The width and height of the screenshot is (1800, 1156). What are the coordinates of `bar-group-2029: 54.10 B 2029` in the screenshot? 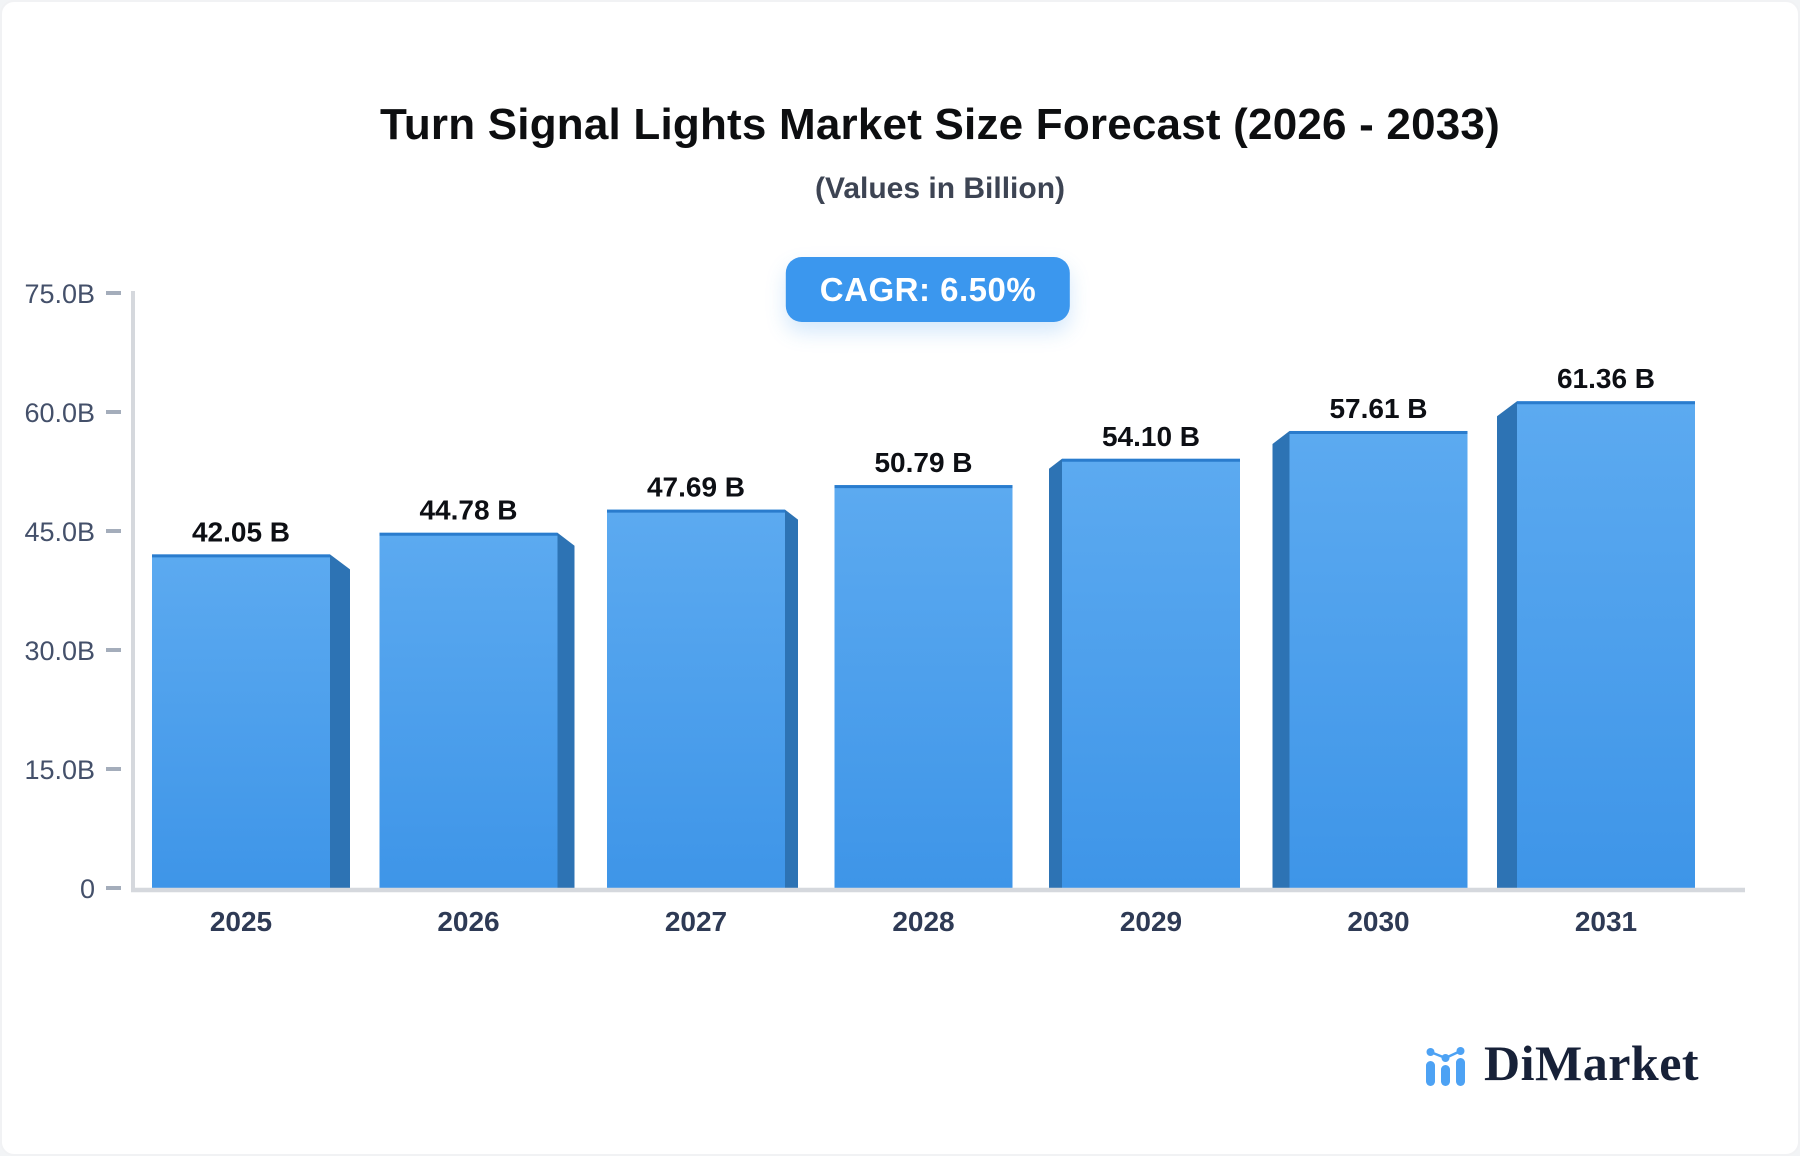 It's located at (1144, 679).